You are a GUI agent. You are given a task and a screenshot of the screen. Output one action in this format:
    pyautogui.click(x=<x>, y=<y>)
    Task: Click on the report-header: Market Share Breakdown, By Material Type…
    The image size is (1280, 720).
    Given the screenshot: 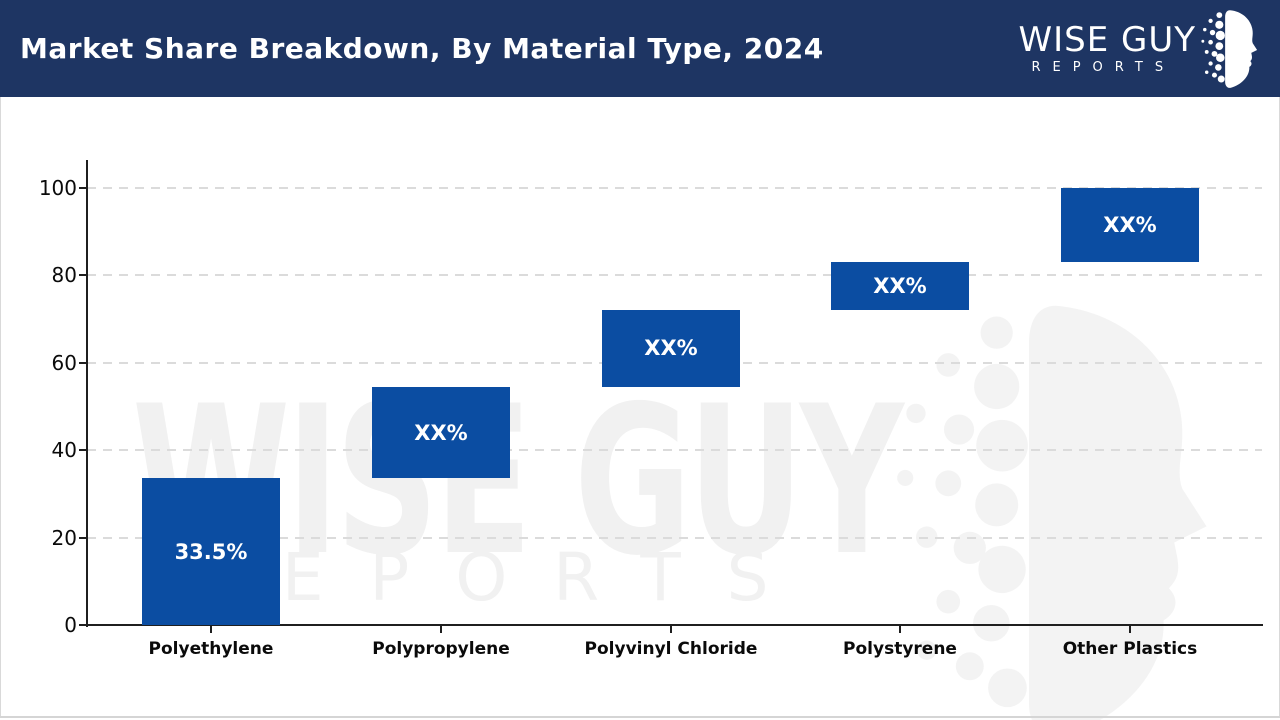 What is the action you would take?
    pyautogui.click(x=640, y=48)
    